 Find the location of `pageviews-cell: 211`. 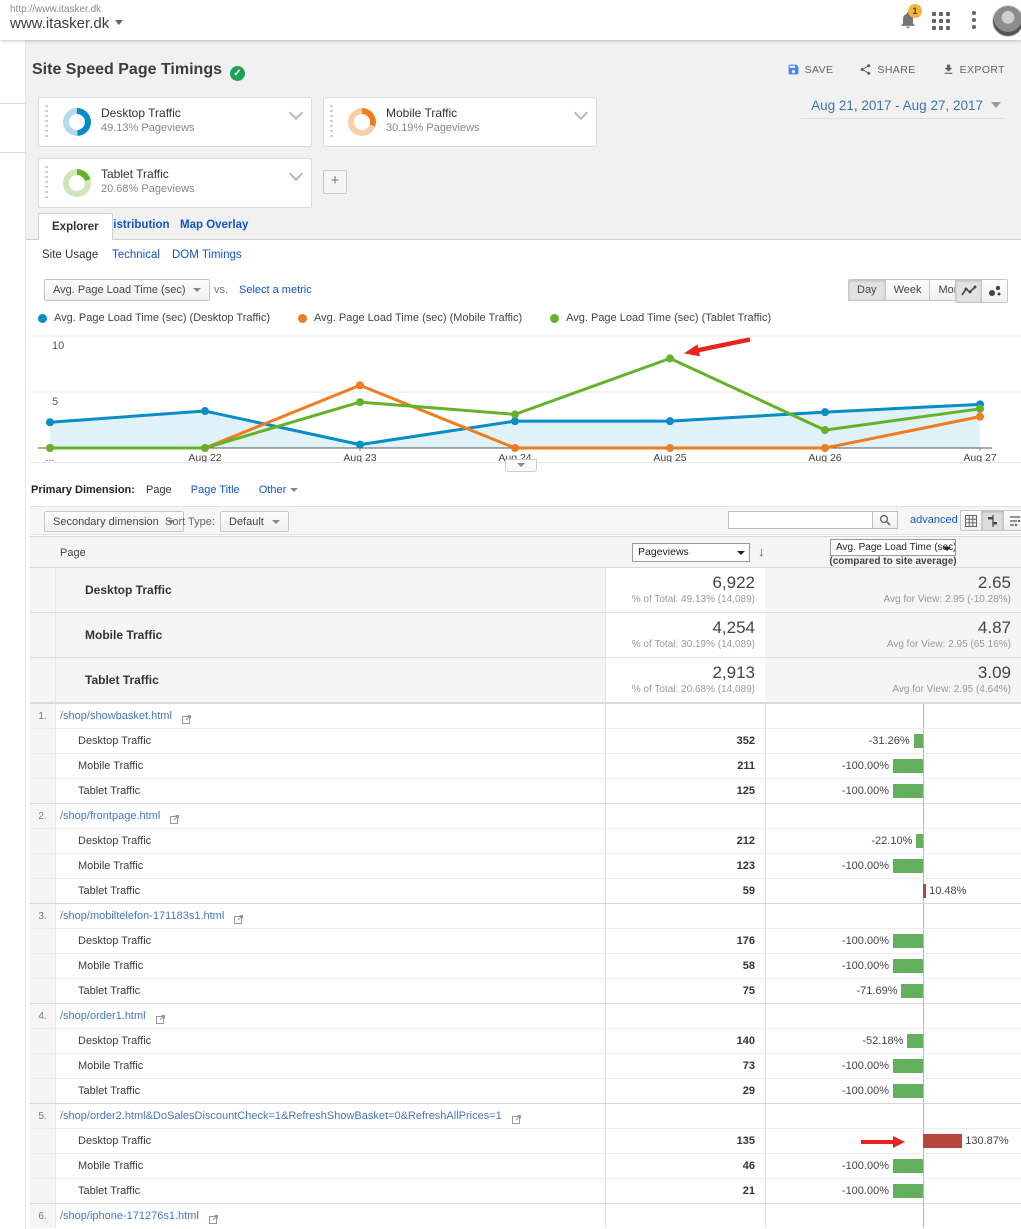

pageviews-cell: 211 is located at coordinates (685, 766).